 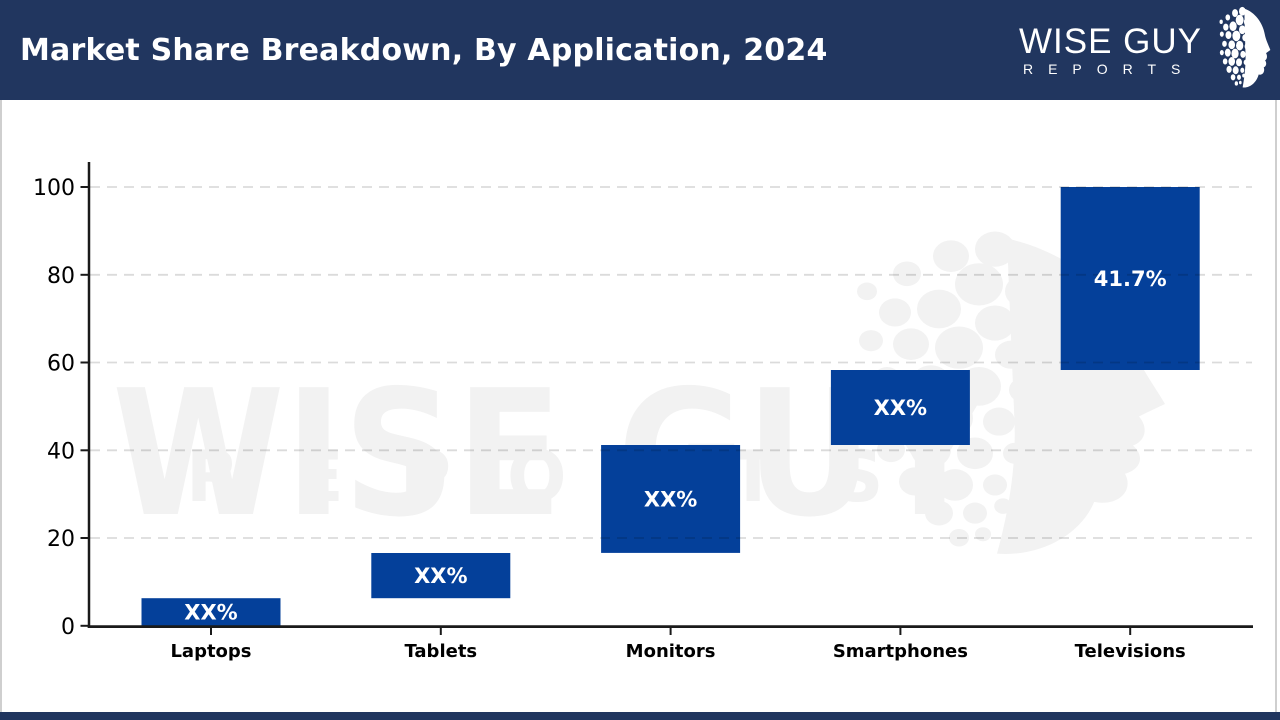 I want to click on brand-logo-text: WISE GUY REPORTS, so click(x=1110, y=50).